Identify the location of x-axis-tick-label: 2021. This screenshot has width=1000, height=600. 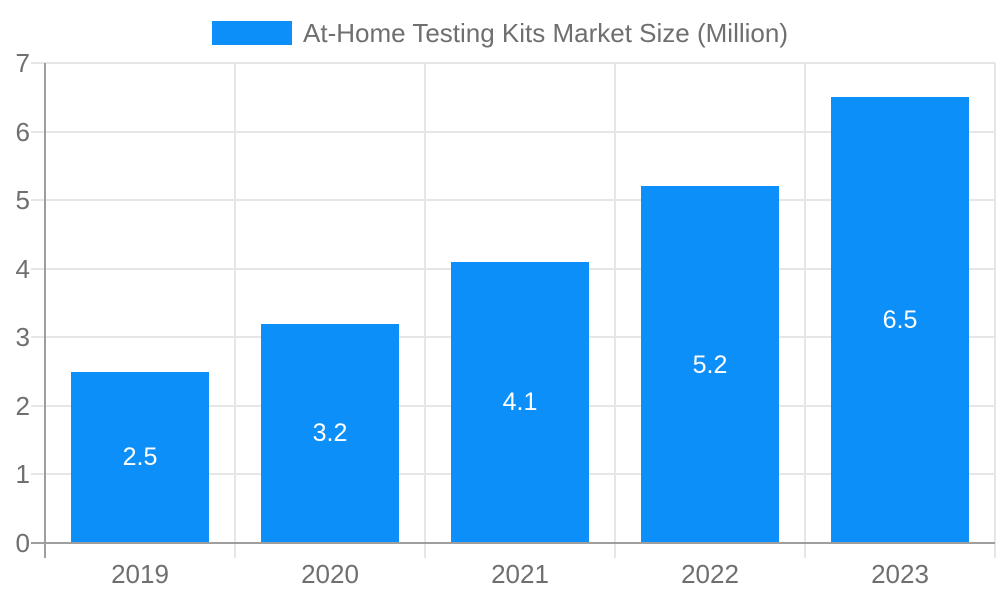
(520, 574).